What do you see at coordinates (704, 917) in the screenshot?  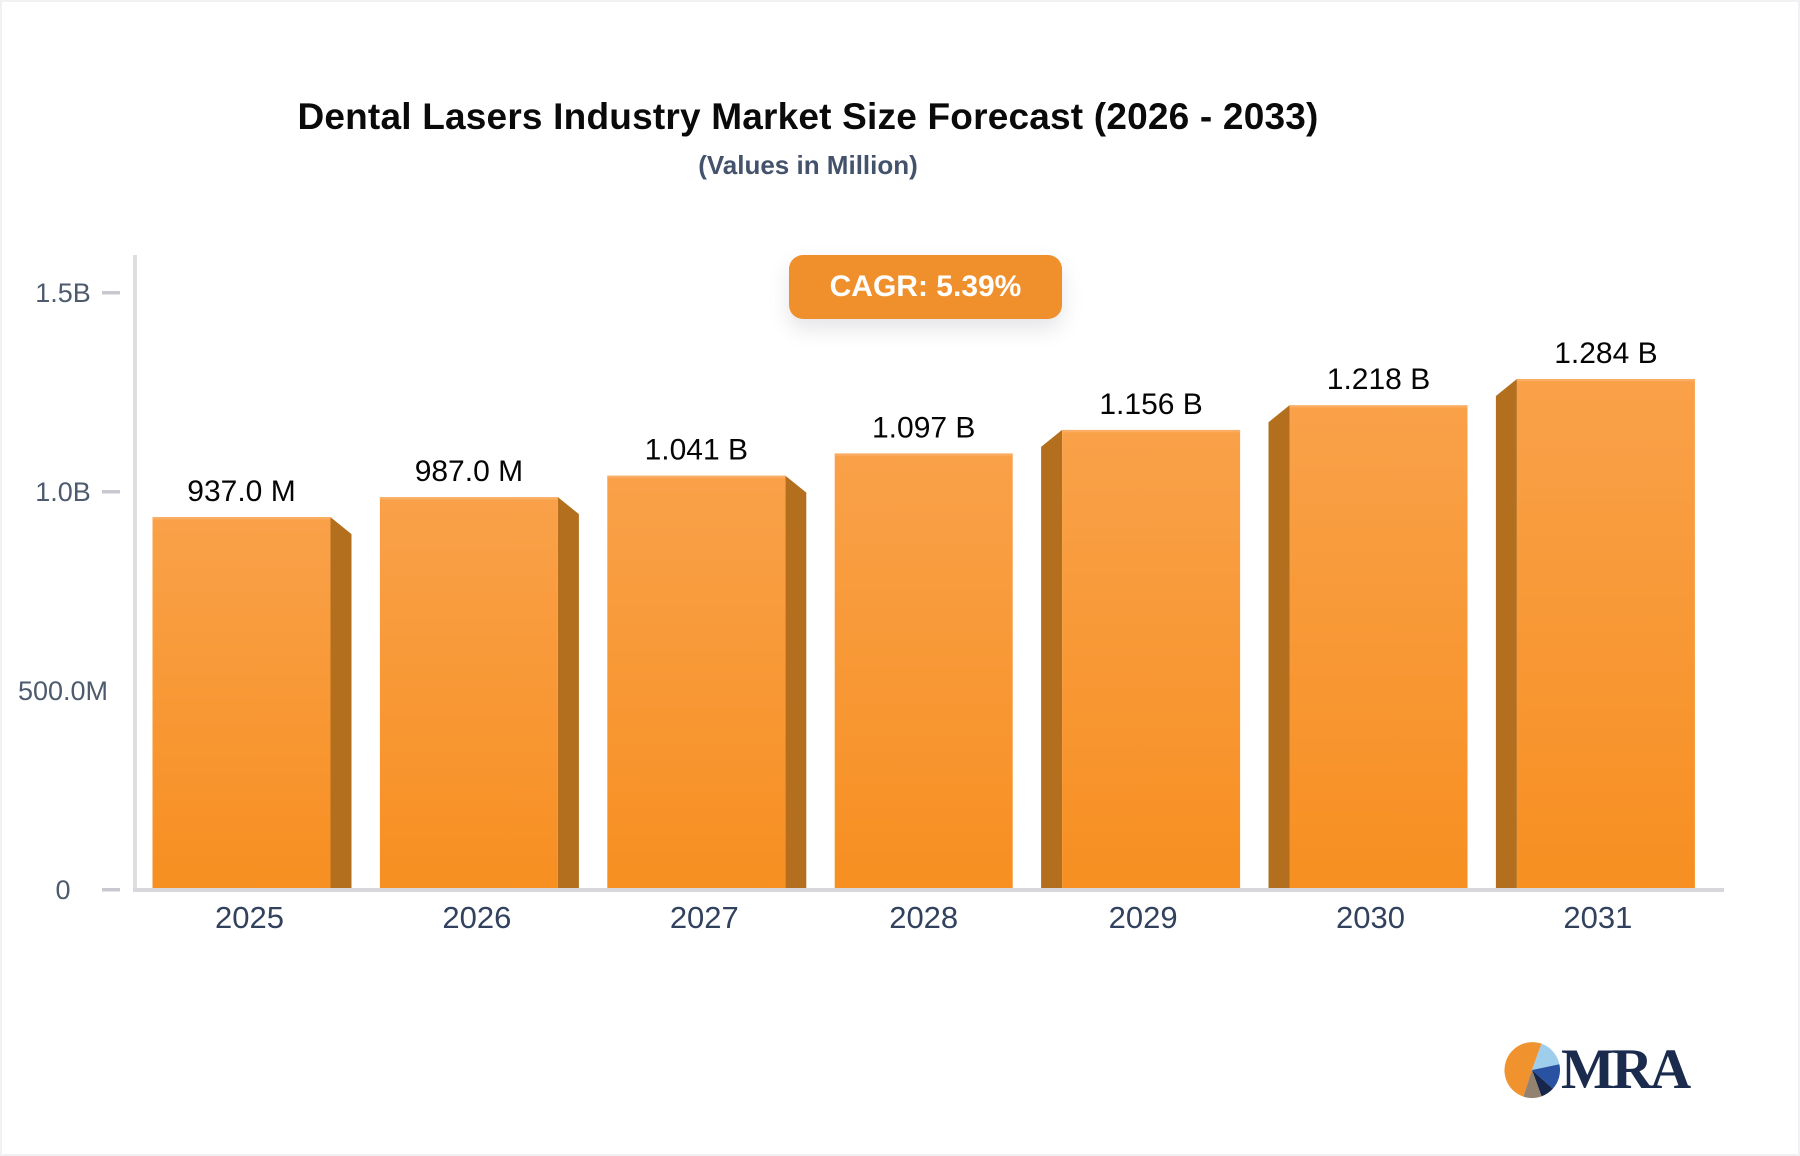 I see `x-axis-category-label: 2027` at bounding box center [704, 917].